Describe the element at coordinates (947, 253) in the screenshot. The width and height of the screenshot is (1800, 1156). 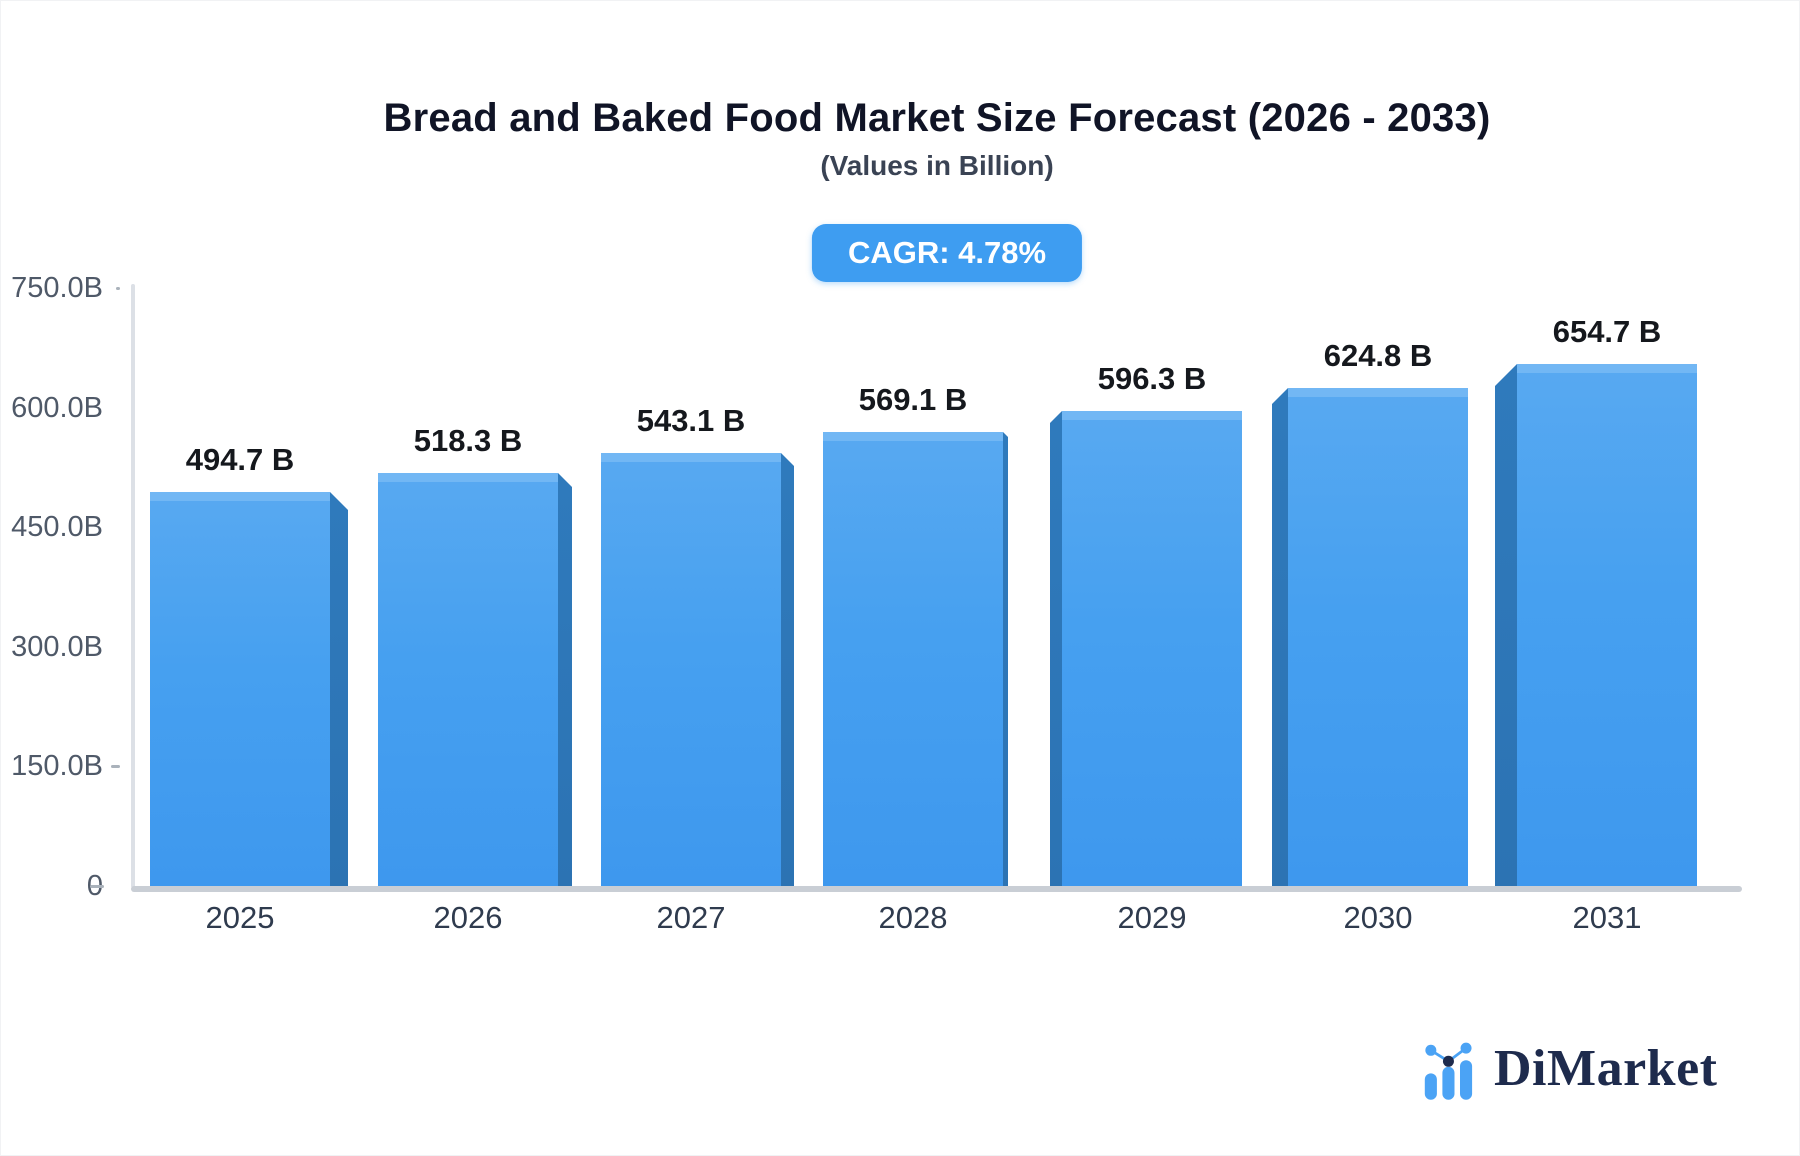
I see `cagr-badge: CAGR: 4.78%` at that location.